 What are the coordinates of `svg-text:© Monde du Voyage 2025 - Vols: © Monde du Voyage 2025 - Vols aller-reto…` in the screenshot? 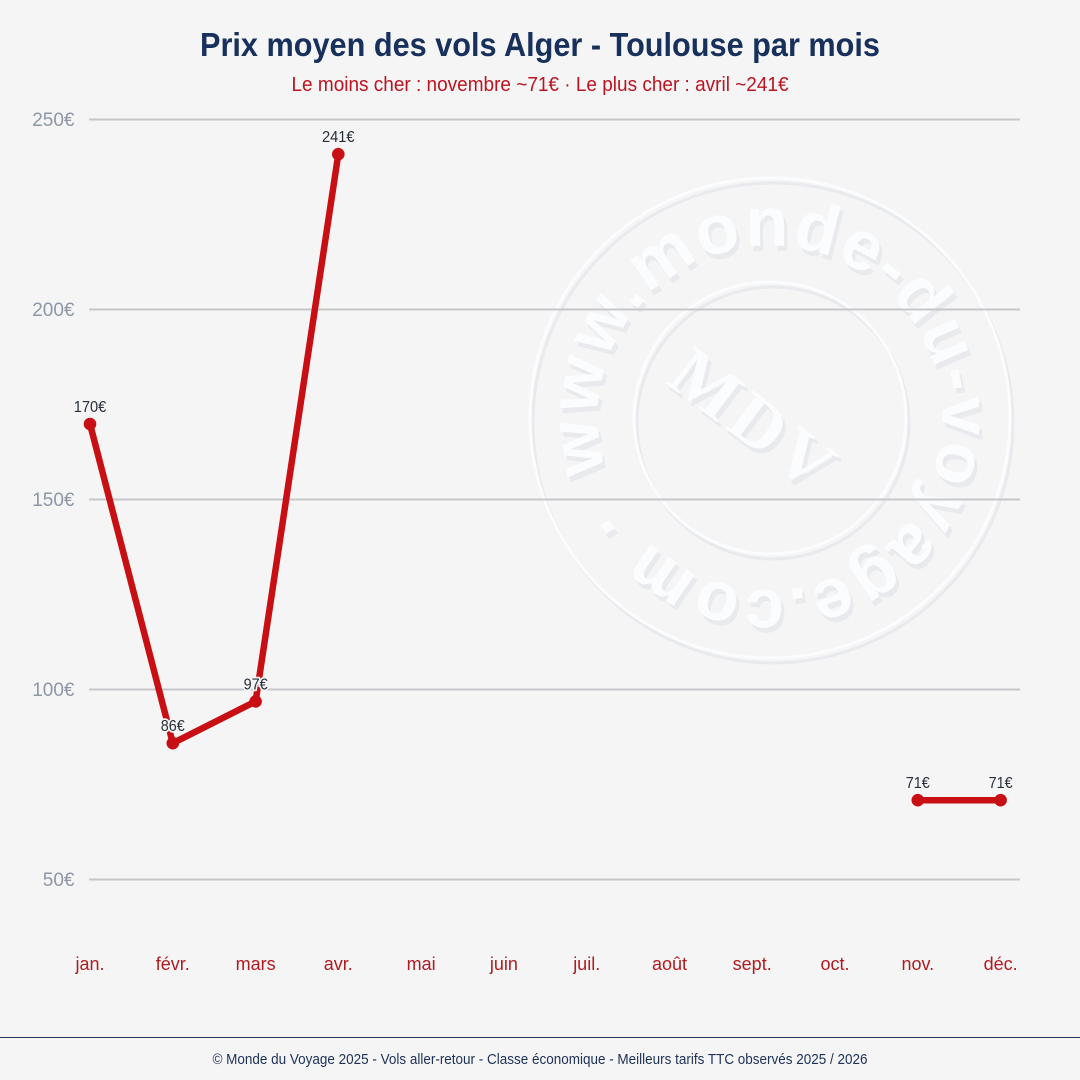 It's located at (540, 1059).